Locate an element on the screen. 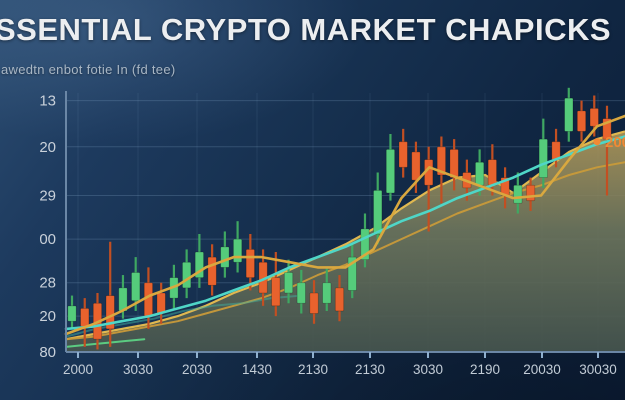 The image size is (625, 400). x-tick-label: 2000 is located at coordinates (78, 369).